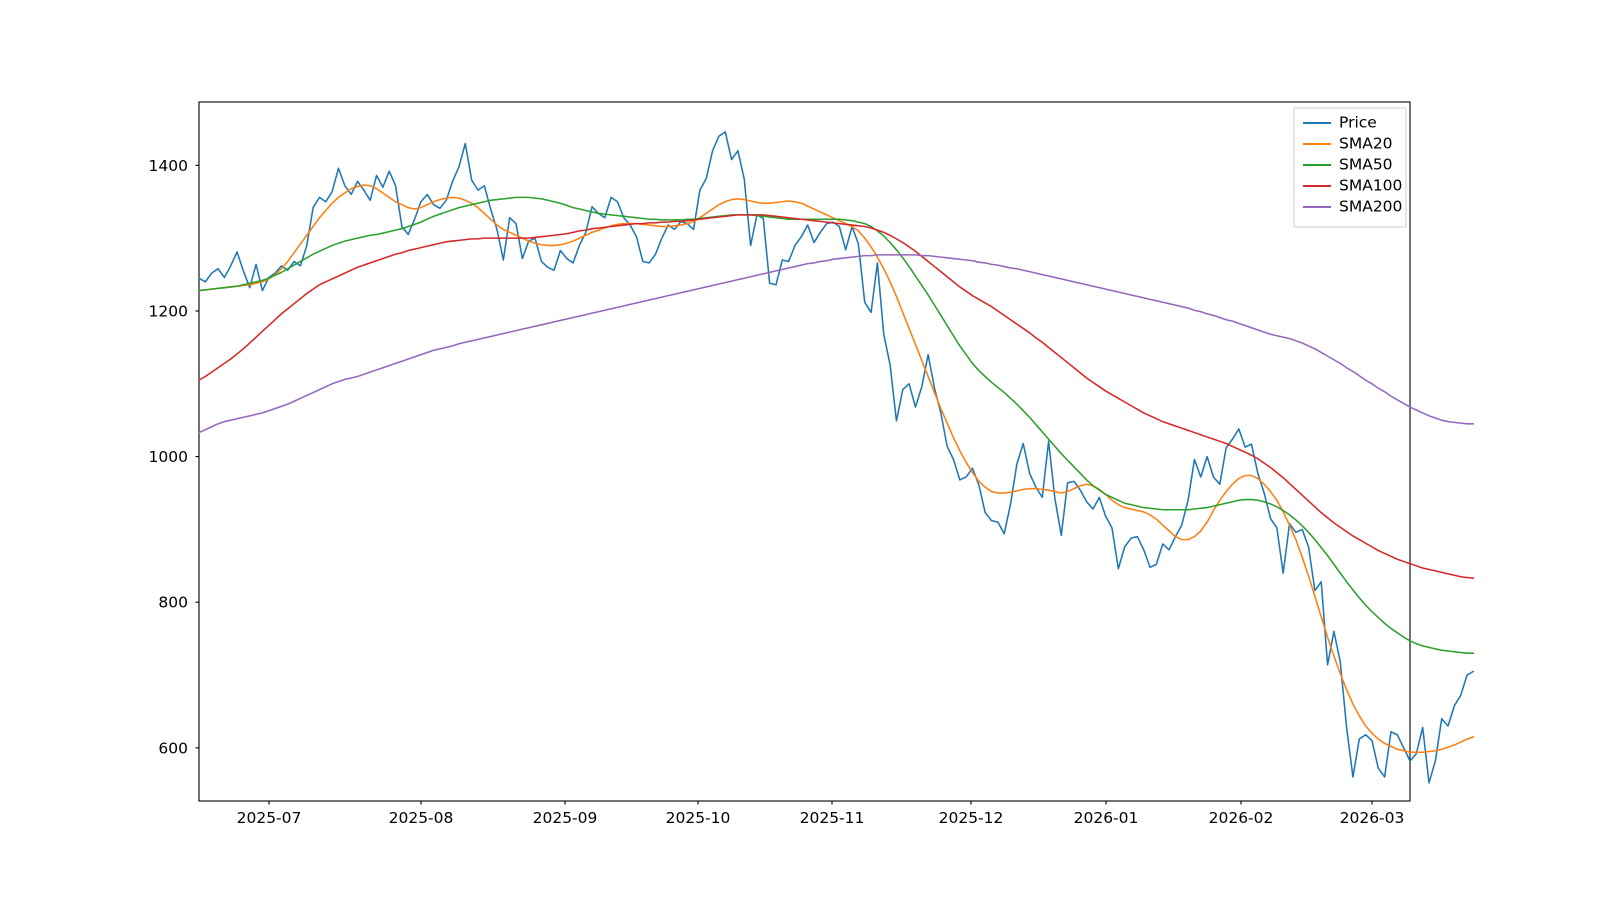 This screenshot has width=1600, height=900. I want to click on legend-label-price: Price, so click(1358, 123).